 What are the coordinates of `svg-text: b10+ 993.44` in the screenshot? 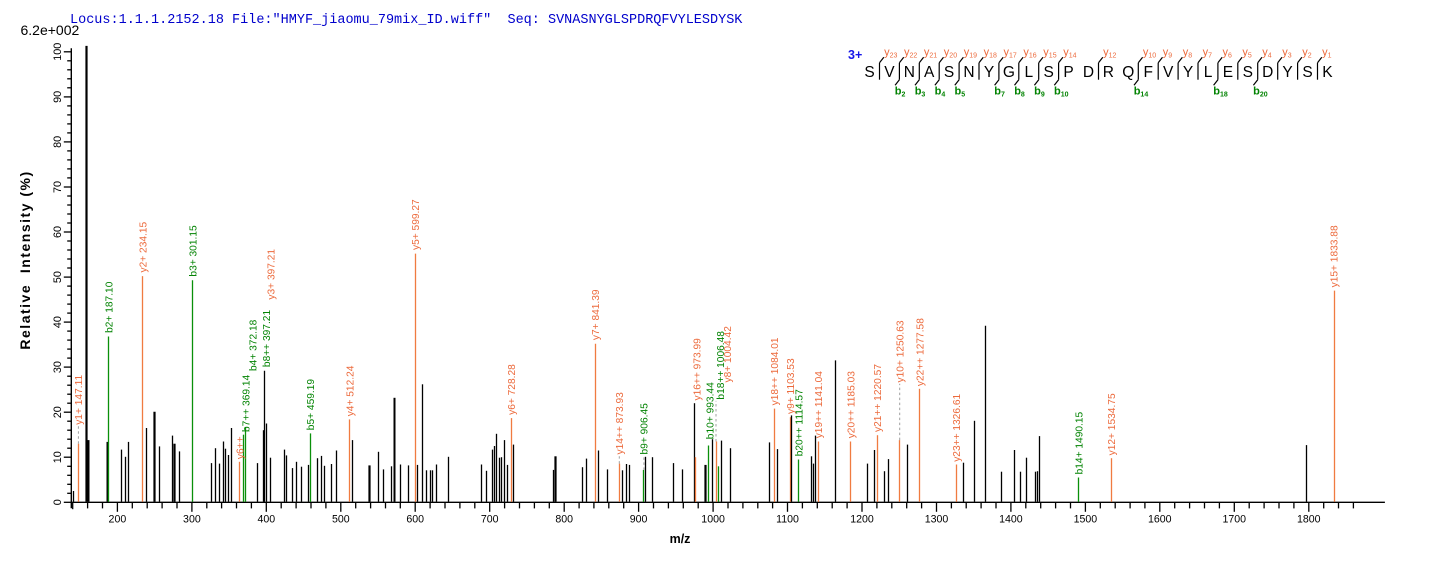 It's located at (711, 410).